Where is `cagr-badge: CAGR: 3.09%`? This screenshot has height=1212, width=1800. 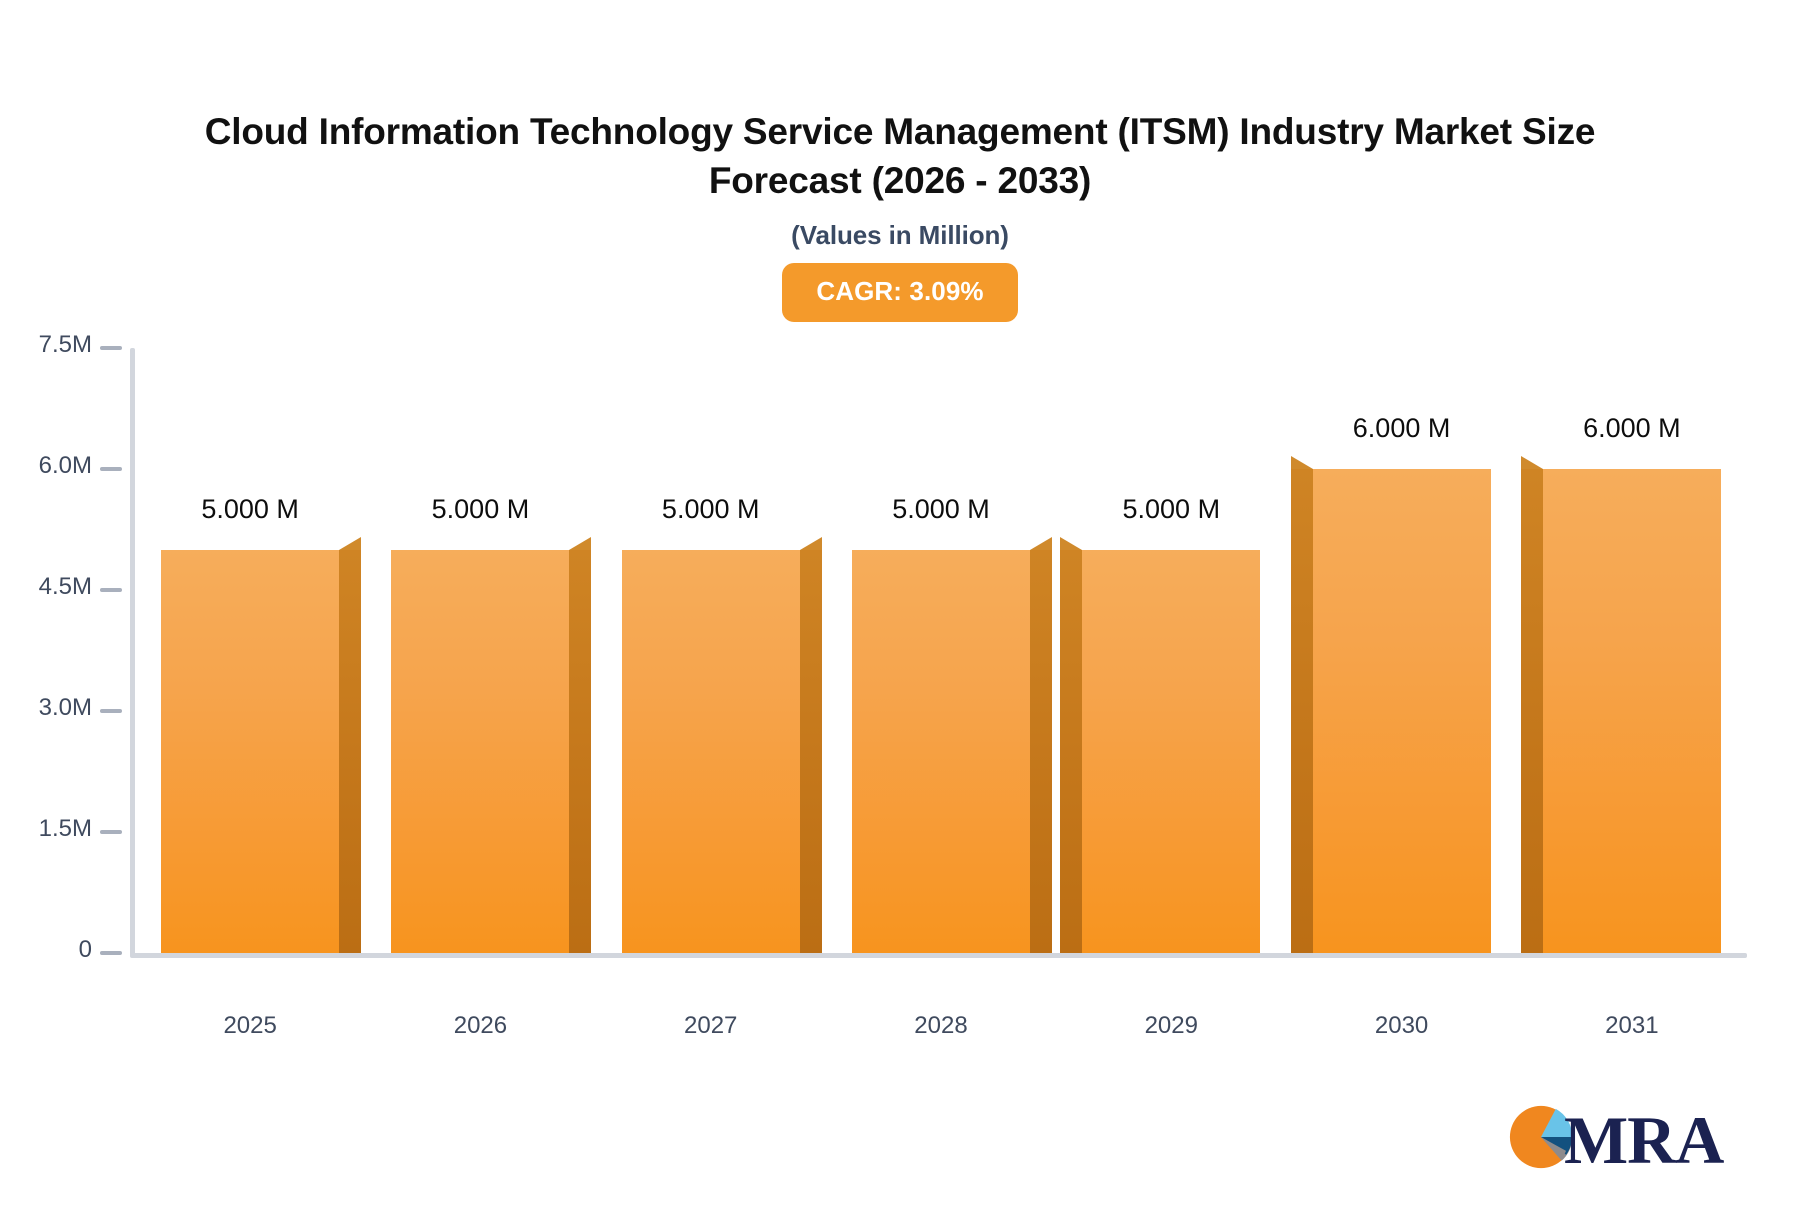
cagr-badge: CAGR: 3.09% is located at coordinates (900, 292).